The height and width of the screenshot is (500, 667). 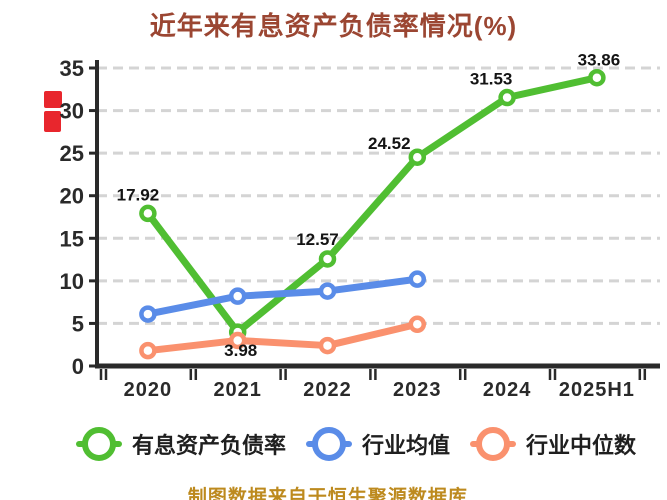 What do you see at coordinates (237, 390) in the screenshot?
I see `svg-text: 2021` at bounding box center [237, 390].